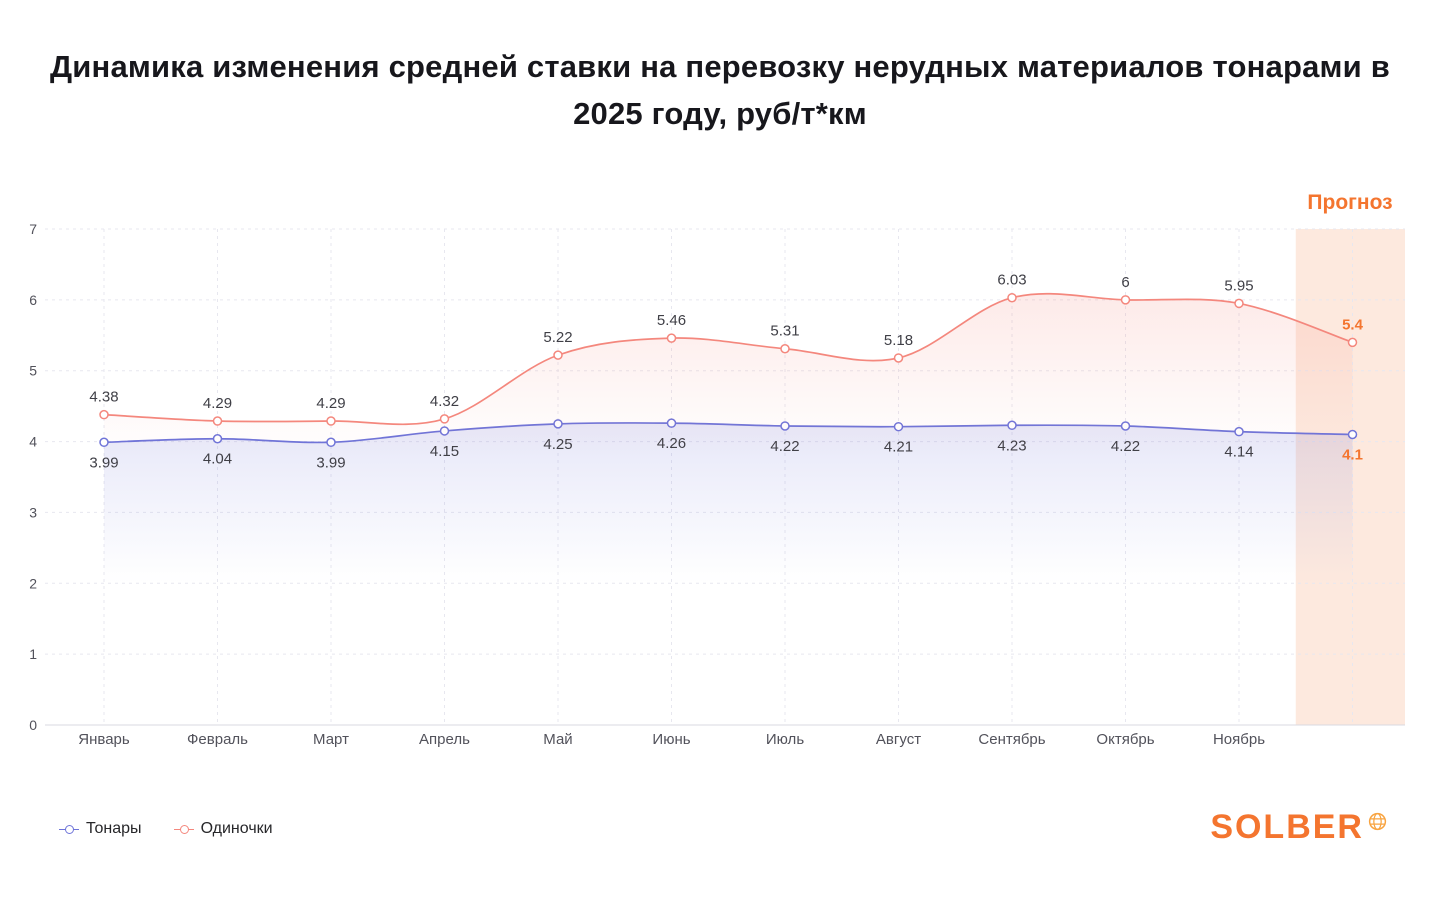 The image size is (1440, 900). I want to click on y-tick-label: 0, so click(33, 725).